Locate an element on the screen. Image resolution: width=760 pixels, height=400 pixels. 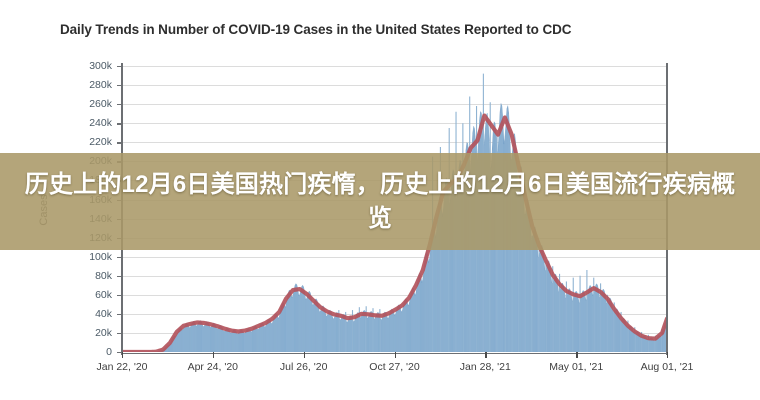
y-tick-label: 260k is located at coordinates (100, 104).